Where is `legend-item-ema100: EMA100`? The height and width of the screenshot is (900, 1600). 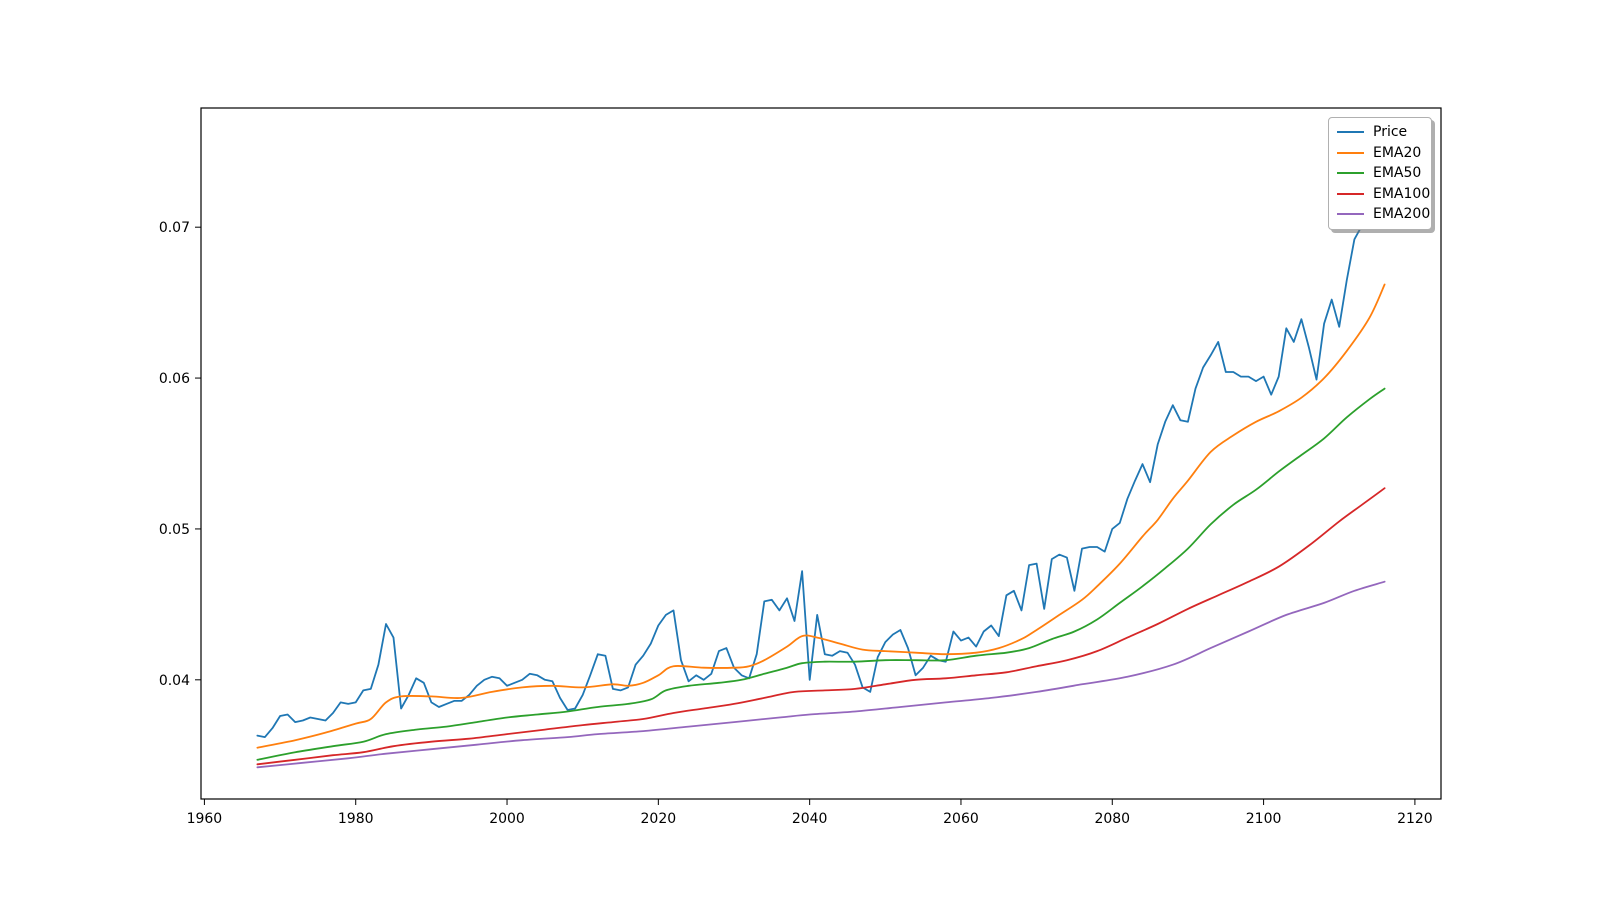 legend-item-ema100: EMA100 is located at coordinates (1383, 194).